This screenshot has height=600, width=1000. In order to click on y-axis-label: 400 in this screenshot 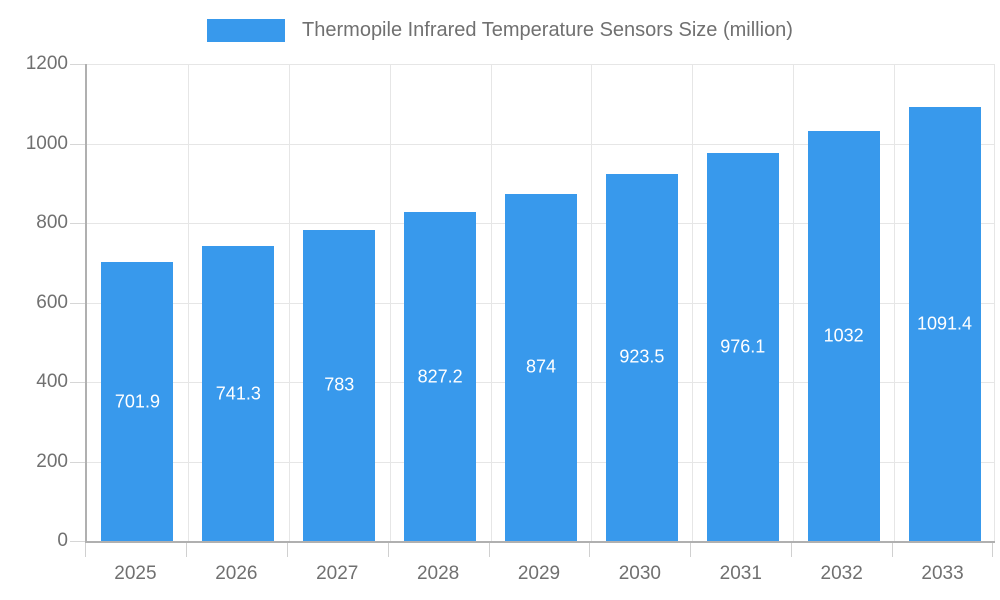, I will do `click(52, 381)`.